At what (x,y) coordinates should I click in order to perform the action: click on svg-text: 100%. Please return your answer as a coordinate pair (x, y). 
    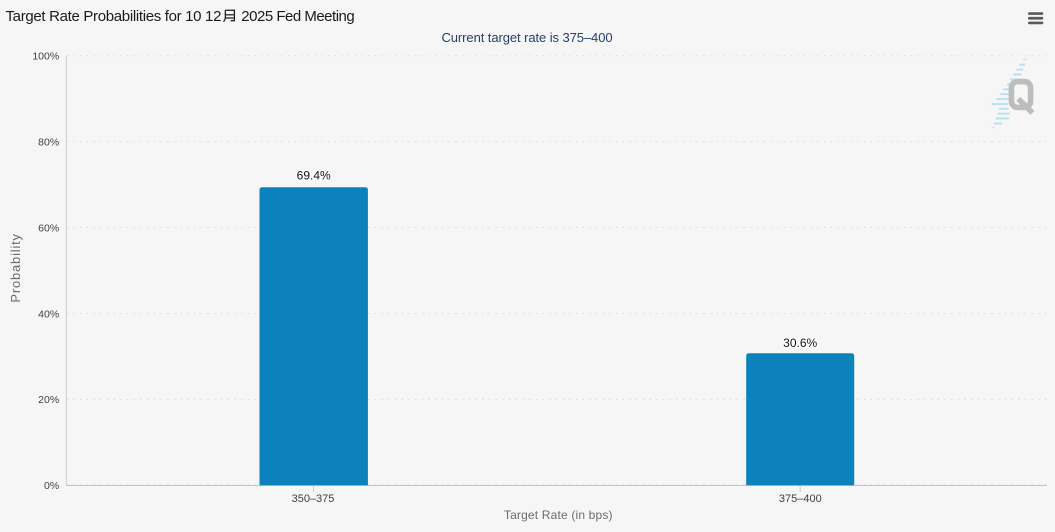
    Looking at the image, I should click on (45, 57).